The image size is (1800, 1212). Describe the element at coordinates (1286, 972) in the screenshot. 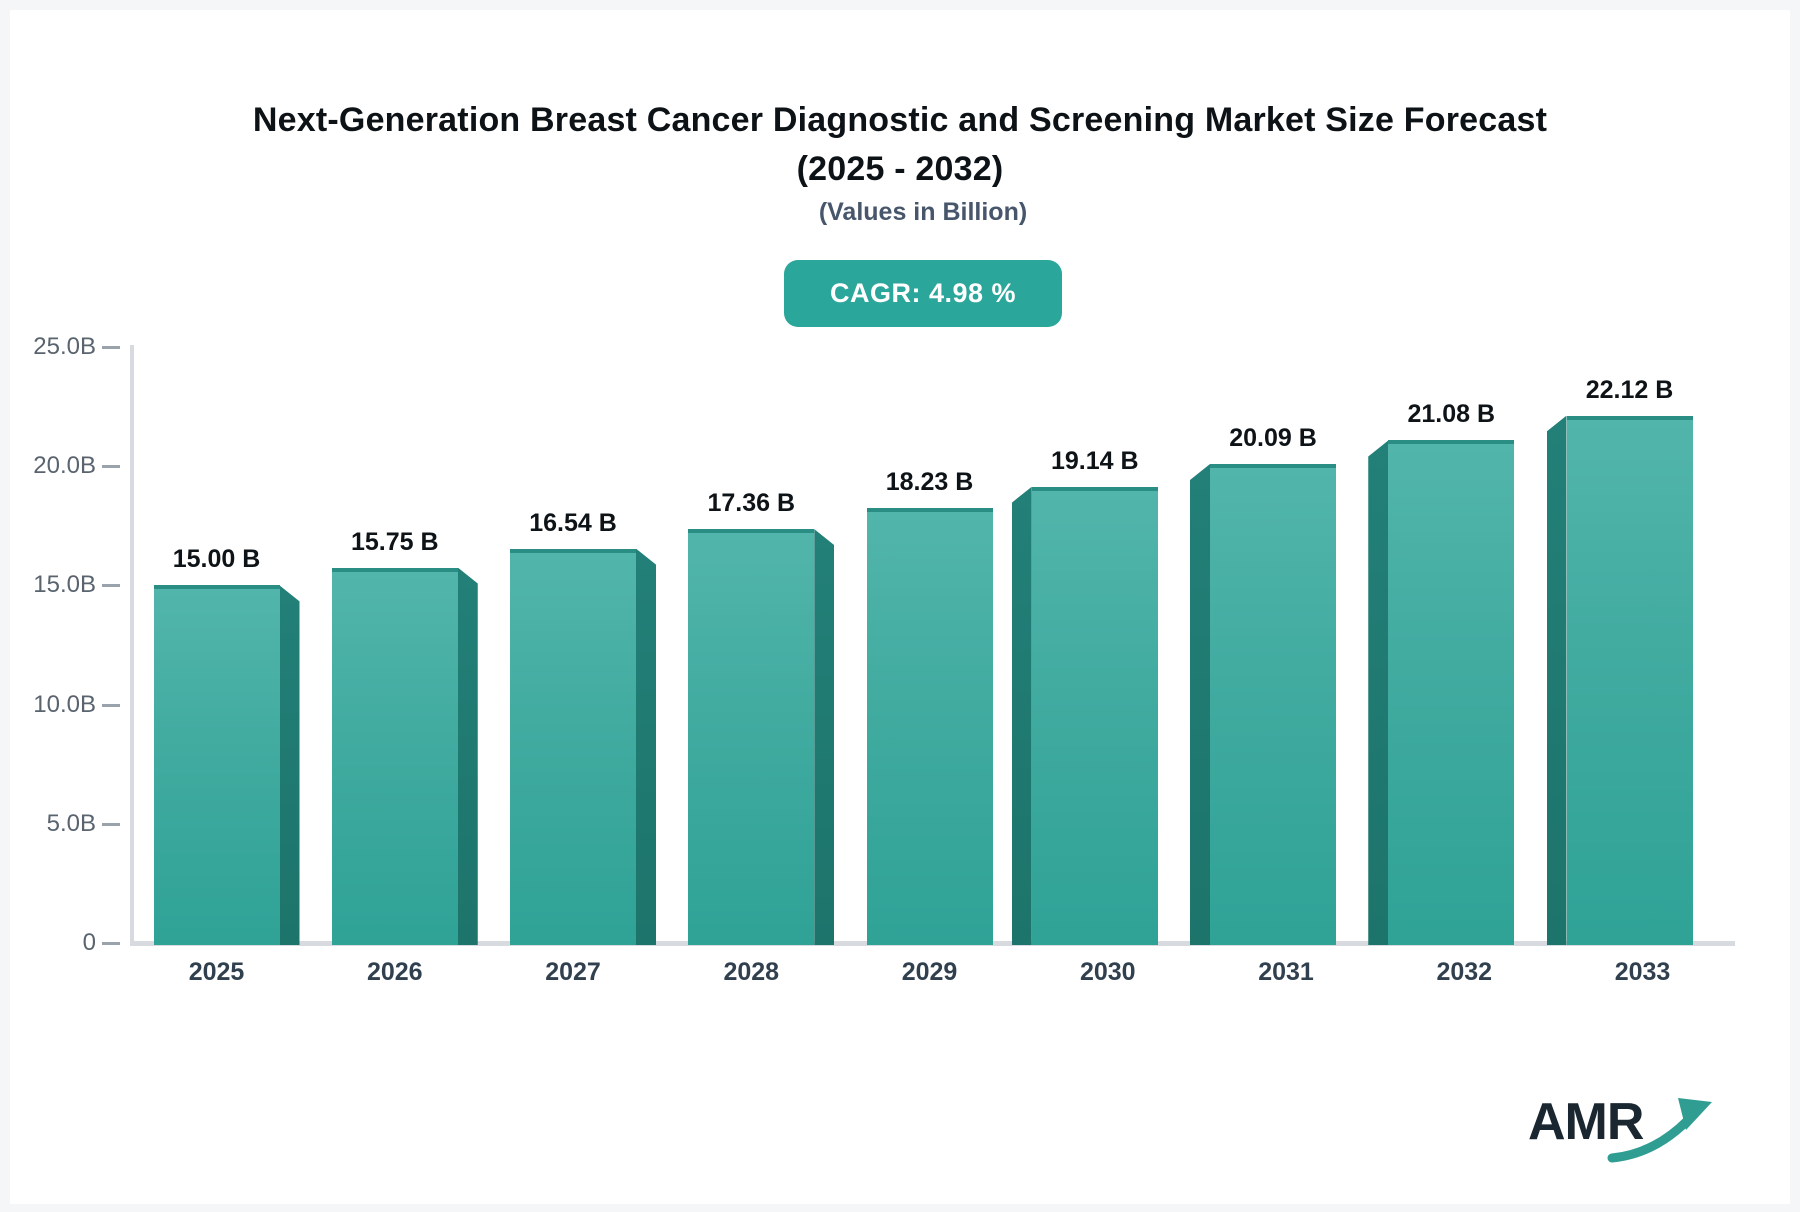

I see `x-tick-label-2031: 2031` at that location.